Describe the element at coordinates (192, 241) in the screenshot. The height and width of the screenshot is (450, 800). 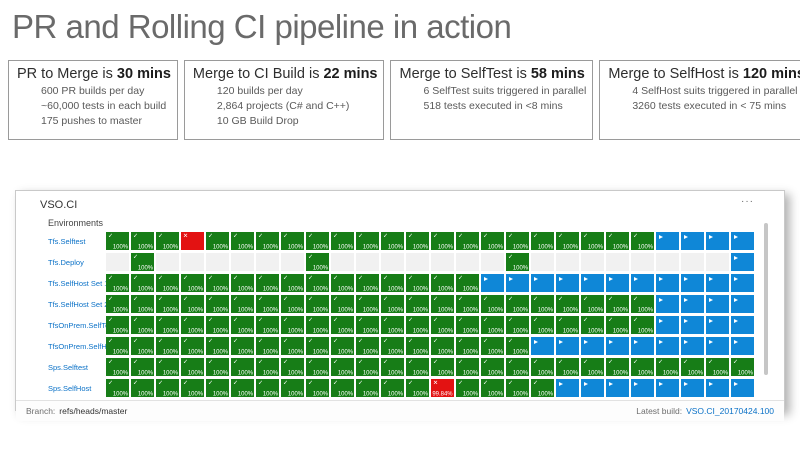
I see `release-cell-fail: ✕` at that location.